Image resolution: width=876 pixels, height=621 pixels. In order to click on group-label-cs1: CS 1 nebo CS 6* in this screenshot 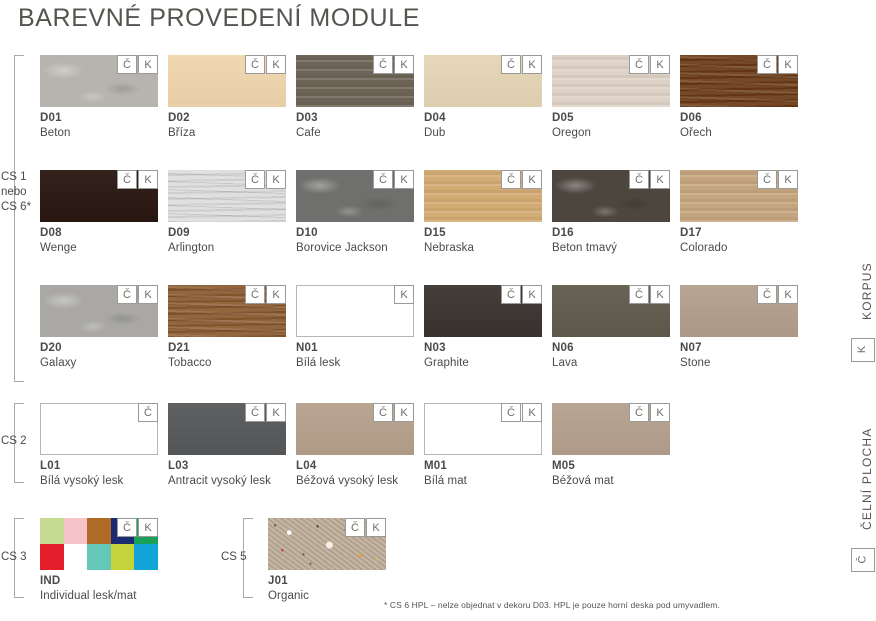, I will do `click(16, 192)`.